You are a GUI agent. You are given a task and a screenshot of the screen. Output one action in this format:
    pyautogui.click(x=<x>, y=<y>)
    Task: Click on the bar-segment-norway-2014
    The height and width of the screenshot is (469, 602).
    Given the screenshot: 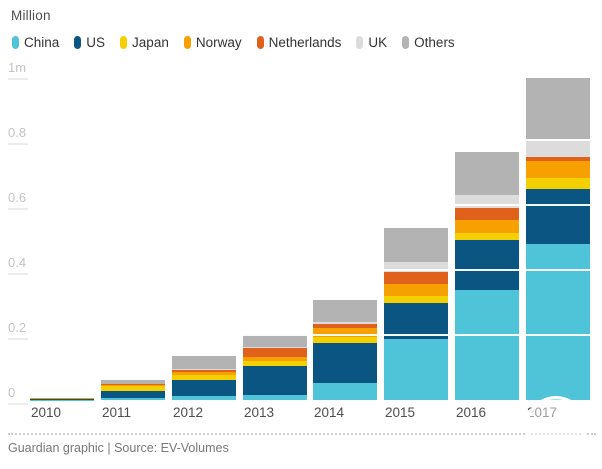 What is the action you would take?
    pyautogui.click(x=345, y=333)
    